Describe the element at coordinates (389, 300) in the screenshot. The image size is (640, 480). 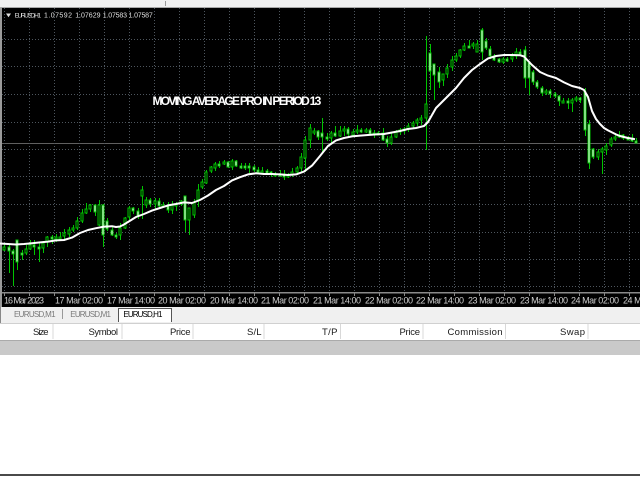
I see `svg-text: 22 Mar 02:00` at that location.